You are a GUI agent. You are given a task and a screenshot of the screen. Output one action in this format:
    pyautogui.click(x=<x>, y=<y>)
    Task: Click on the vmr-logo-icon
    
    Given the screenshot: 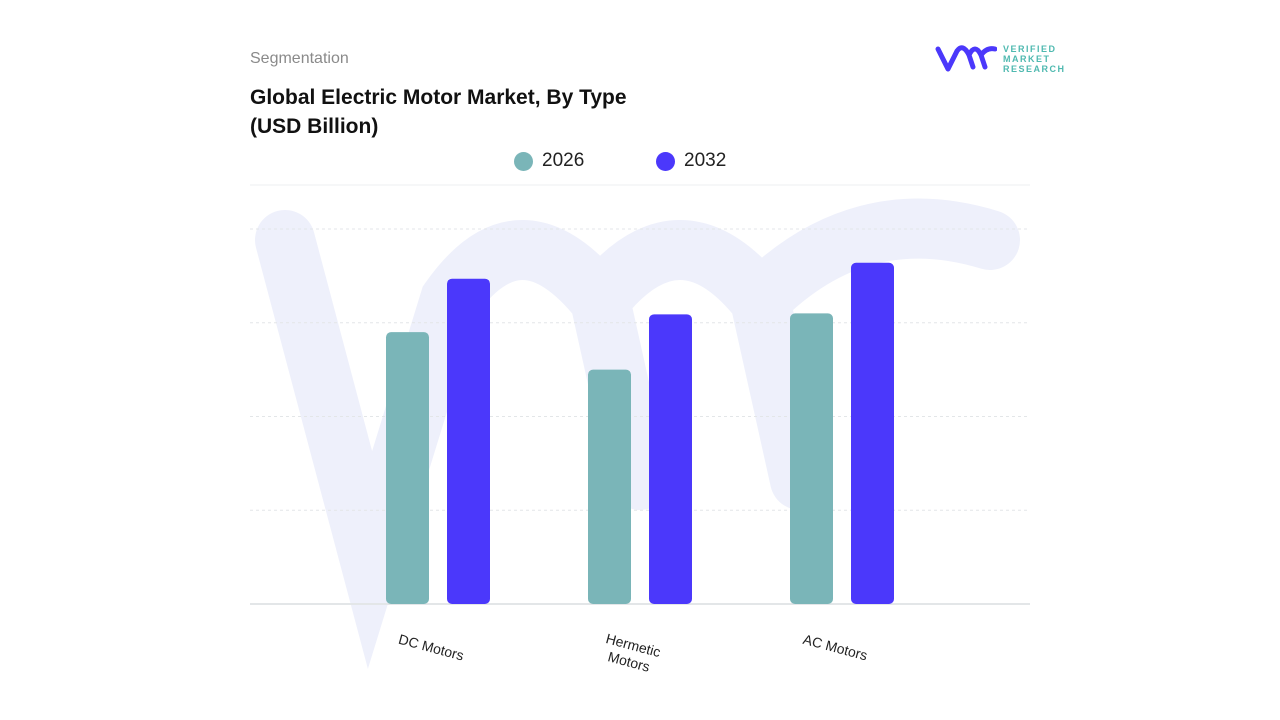 What is the action you would take?
    pyautogui.click(x=966, y=58)
    